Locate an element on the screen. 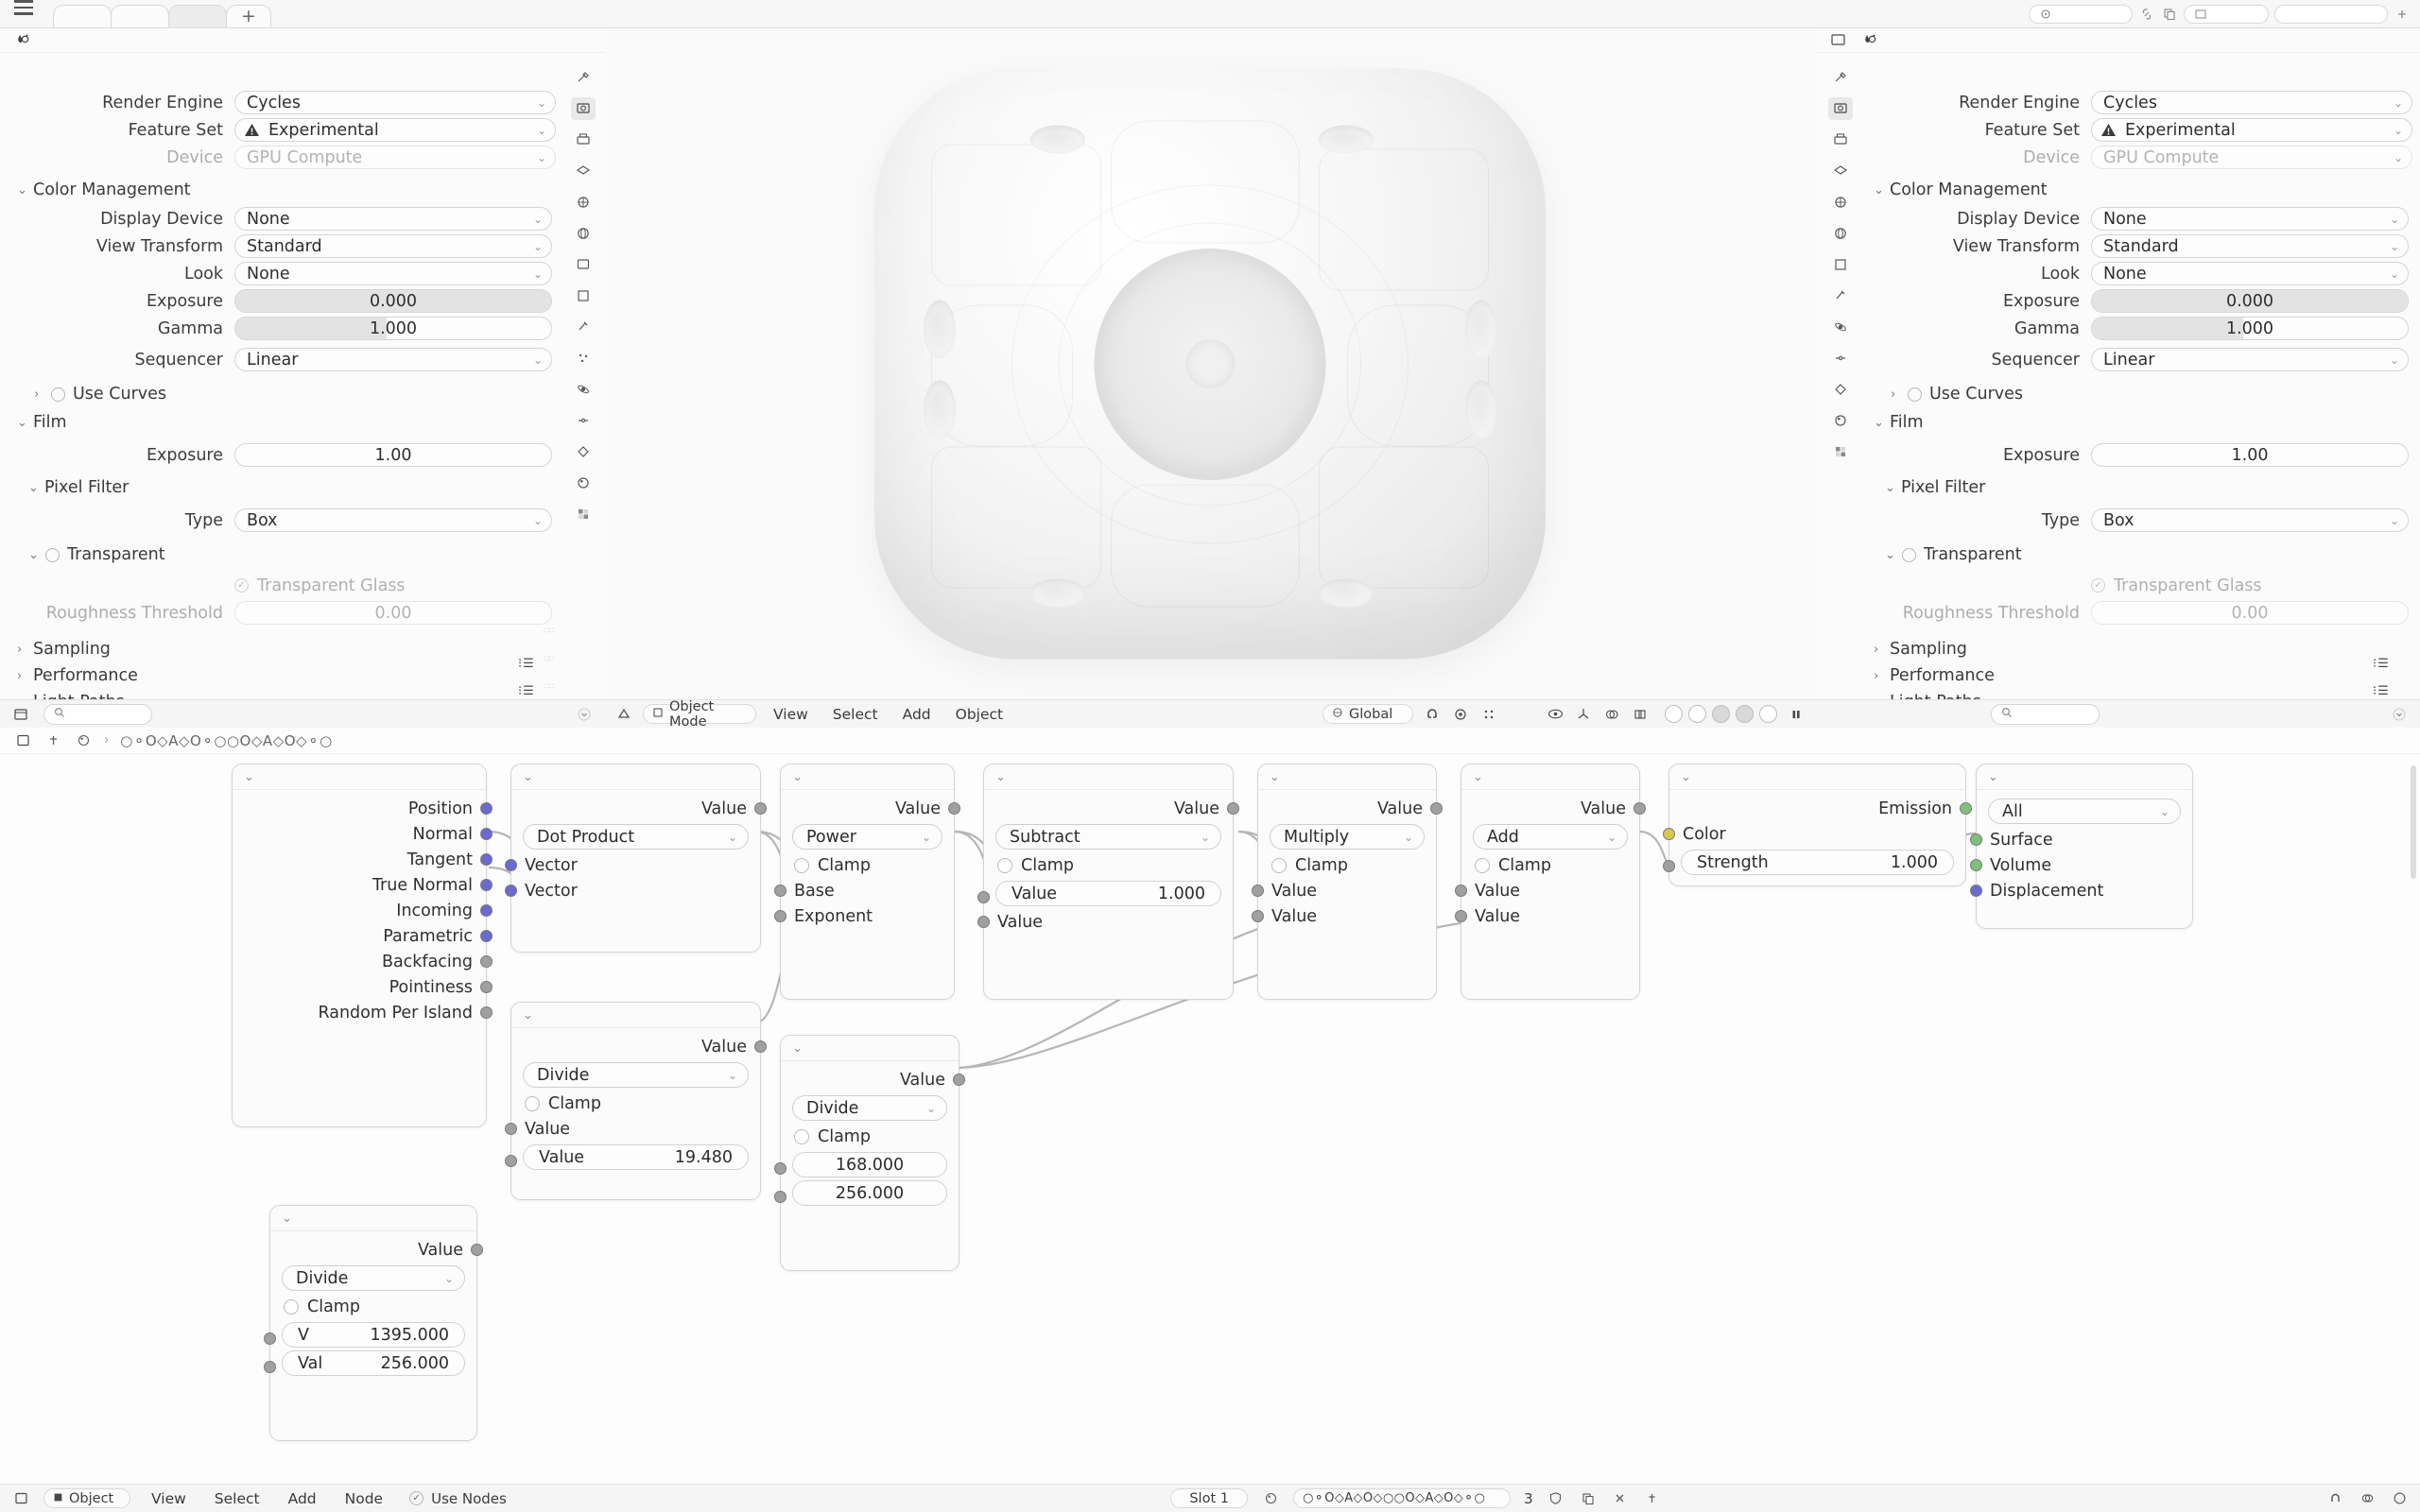  editor-type-icon-status is located at coordinates (20, 1498).